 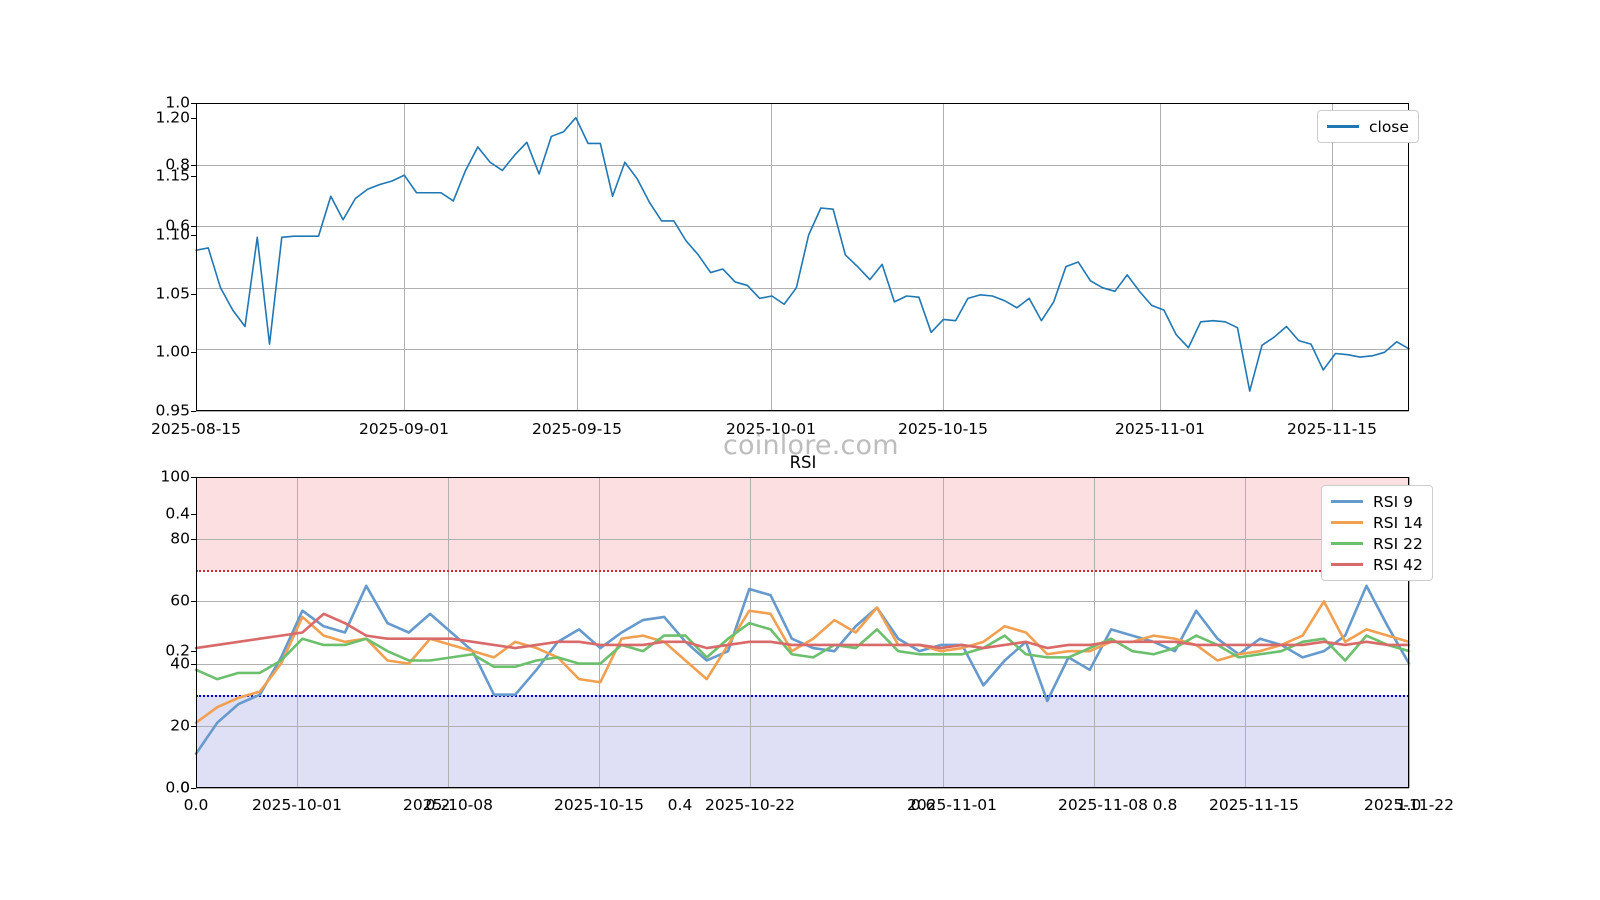 What do you see at coordinates (172, 175) in the screenshot?
I see `price-y-tick-label: 1.15` at bounding box center [172, 175].